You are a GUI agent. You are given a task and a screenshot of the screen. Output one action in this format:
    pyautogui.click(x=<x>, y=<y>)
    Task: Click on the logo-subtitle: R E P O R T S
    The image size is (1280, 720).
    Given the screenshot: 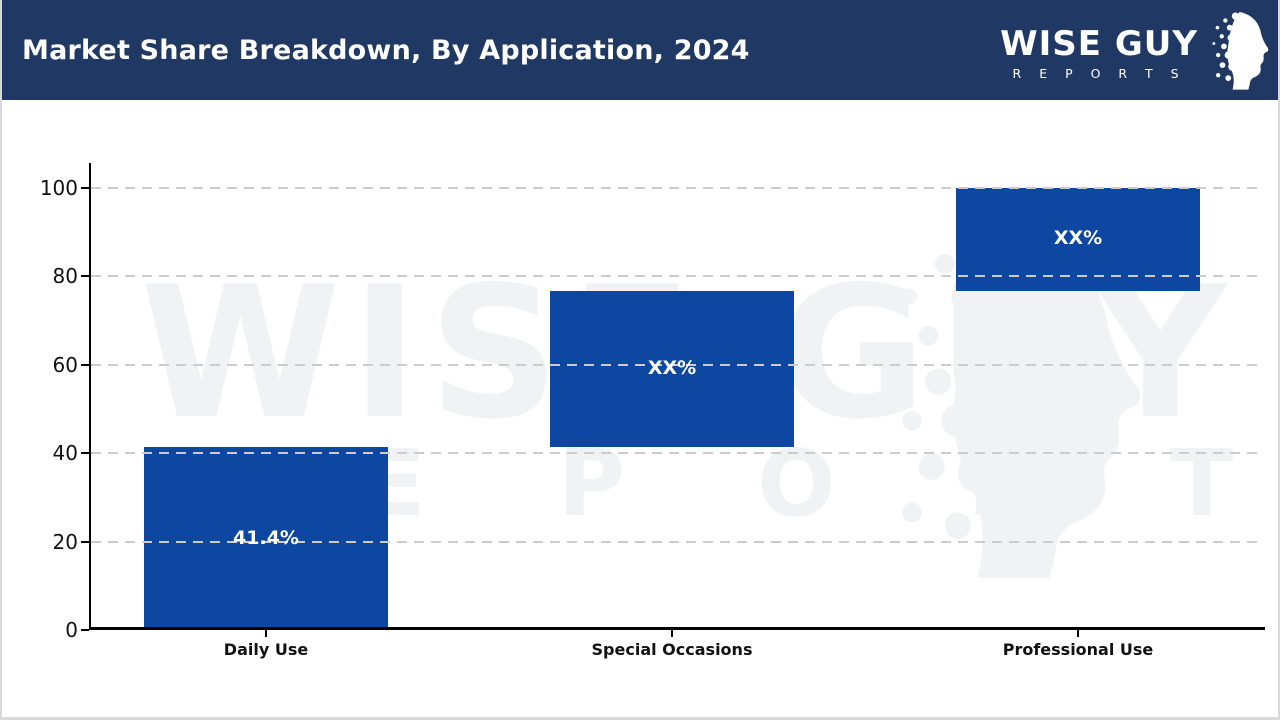 What is the action you would take?
    pyautogui.click(x=1099, y=73)
    